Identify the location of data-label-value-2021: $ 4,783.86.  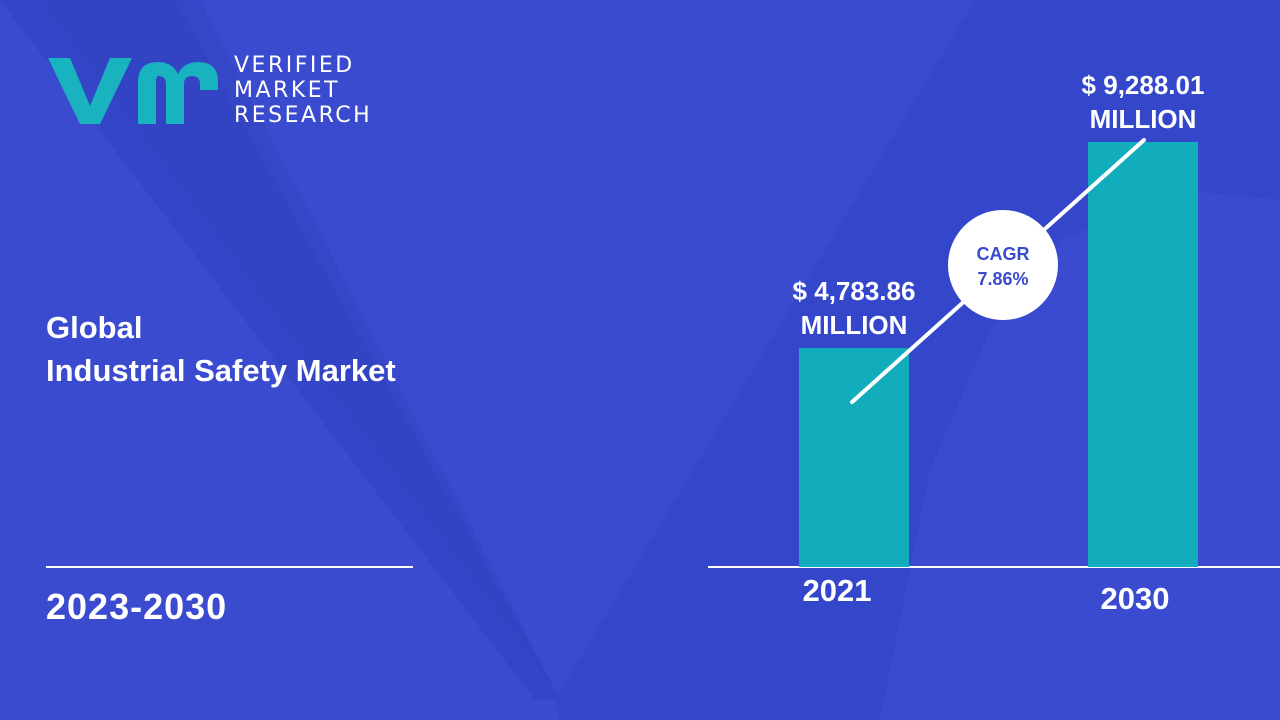
(854, 291).